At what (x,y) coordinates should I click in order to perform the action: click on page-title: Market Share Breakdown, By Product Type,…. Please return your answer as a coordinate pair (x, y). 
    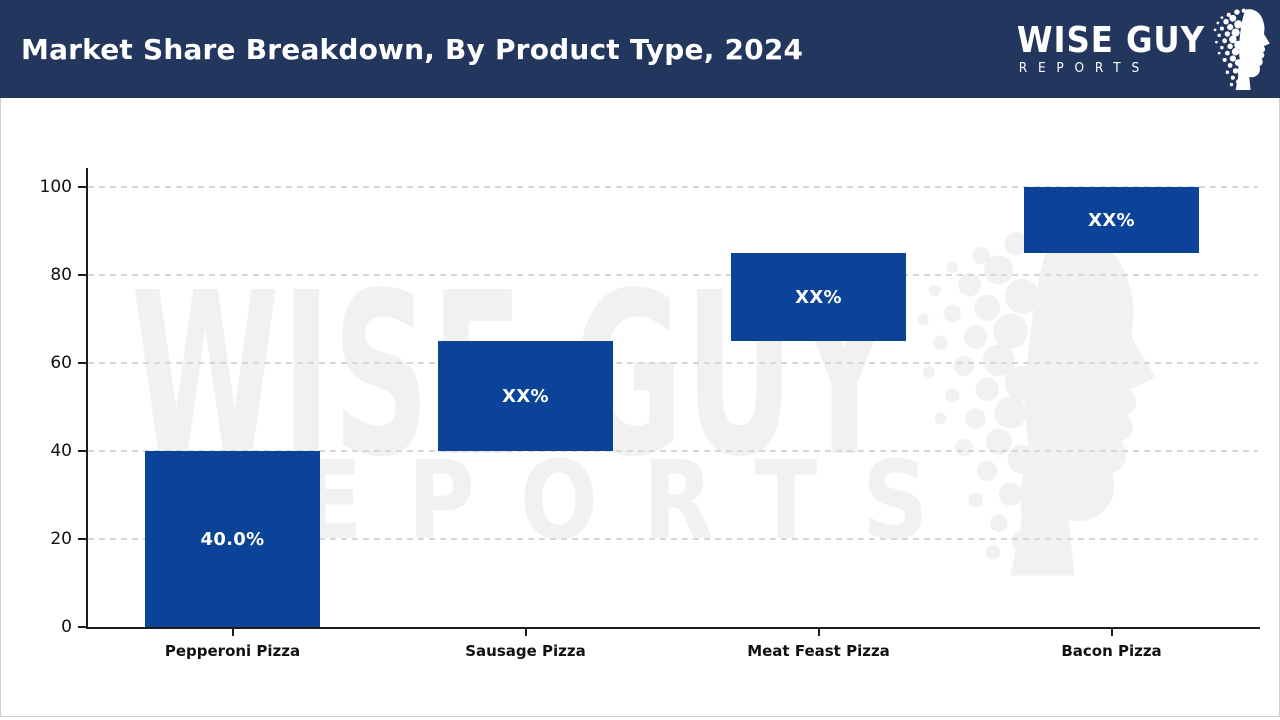
    Looking at the image, I should click on (412, 49).